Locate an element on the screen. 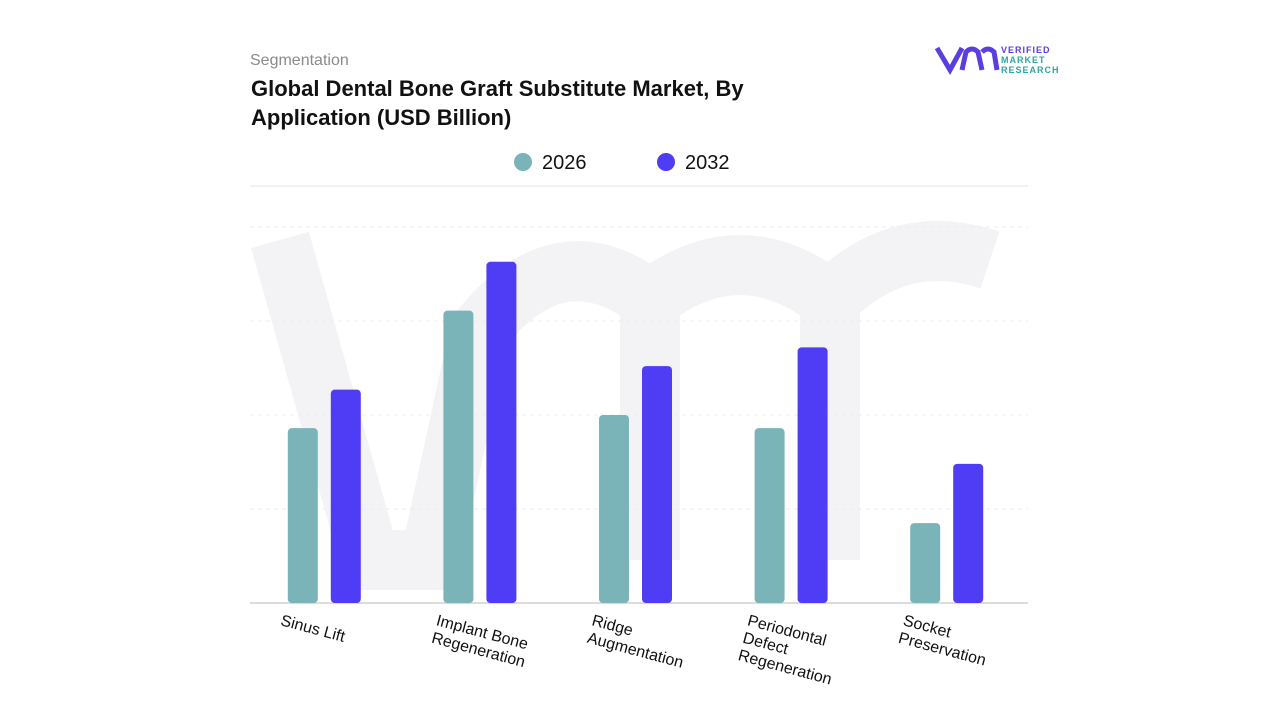  x-tick-label: RidgeAugmentation is located at coordinates (637, 641).